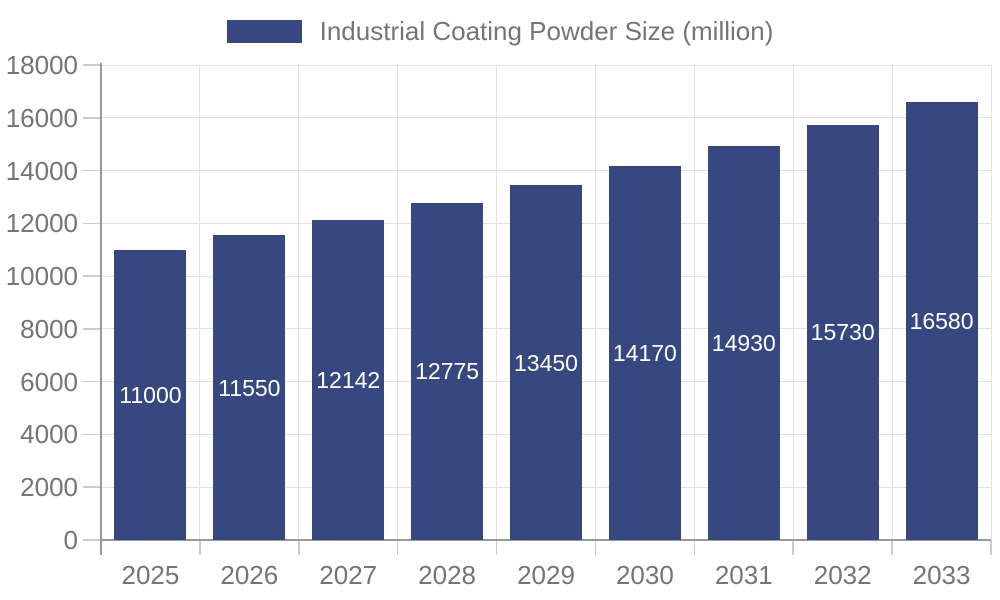 This screenshot has height=600, width=1000. I want to click on bar-value-label: 14170, so click(644, 353).